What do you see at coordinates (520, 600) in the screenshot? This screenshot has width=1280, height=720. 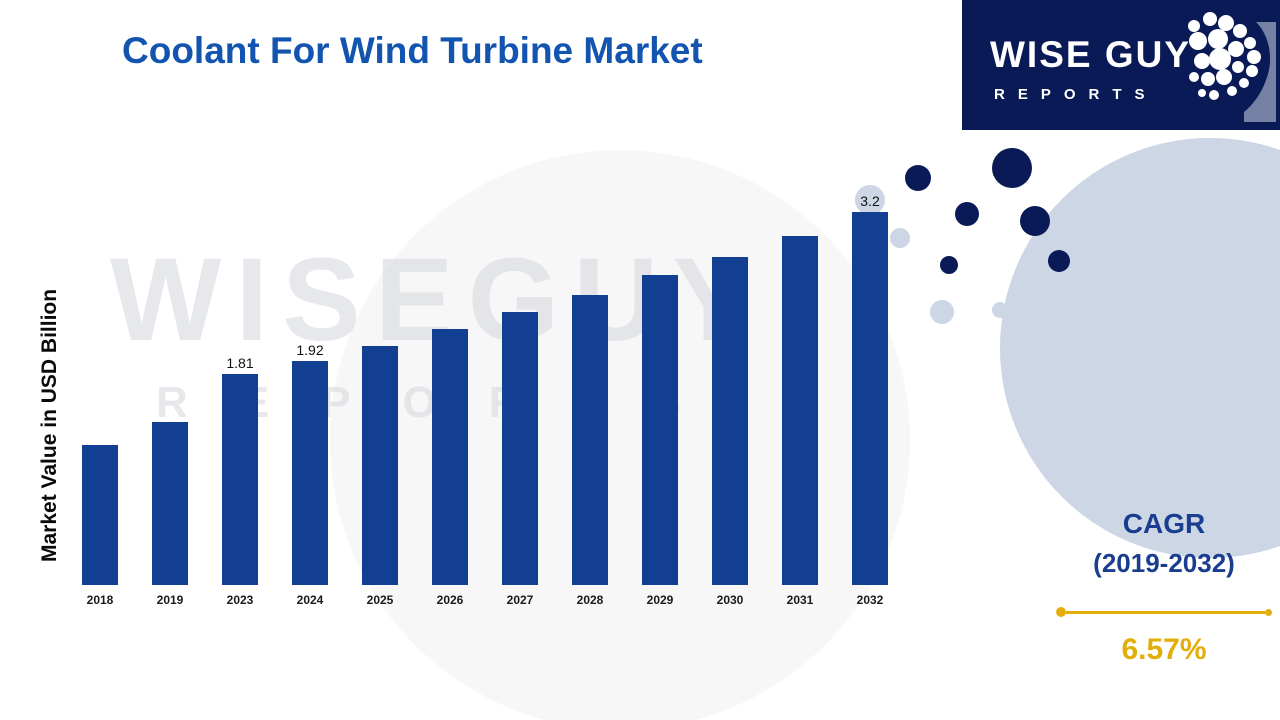 I see `x-tick-label: 2027` at bounding box center [520, 600].